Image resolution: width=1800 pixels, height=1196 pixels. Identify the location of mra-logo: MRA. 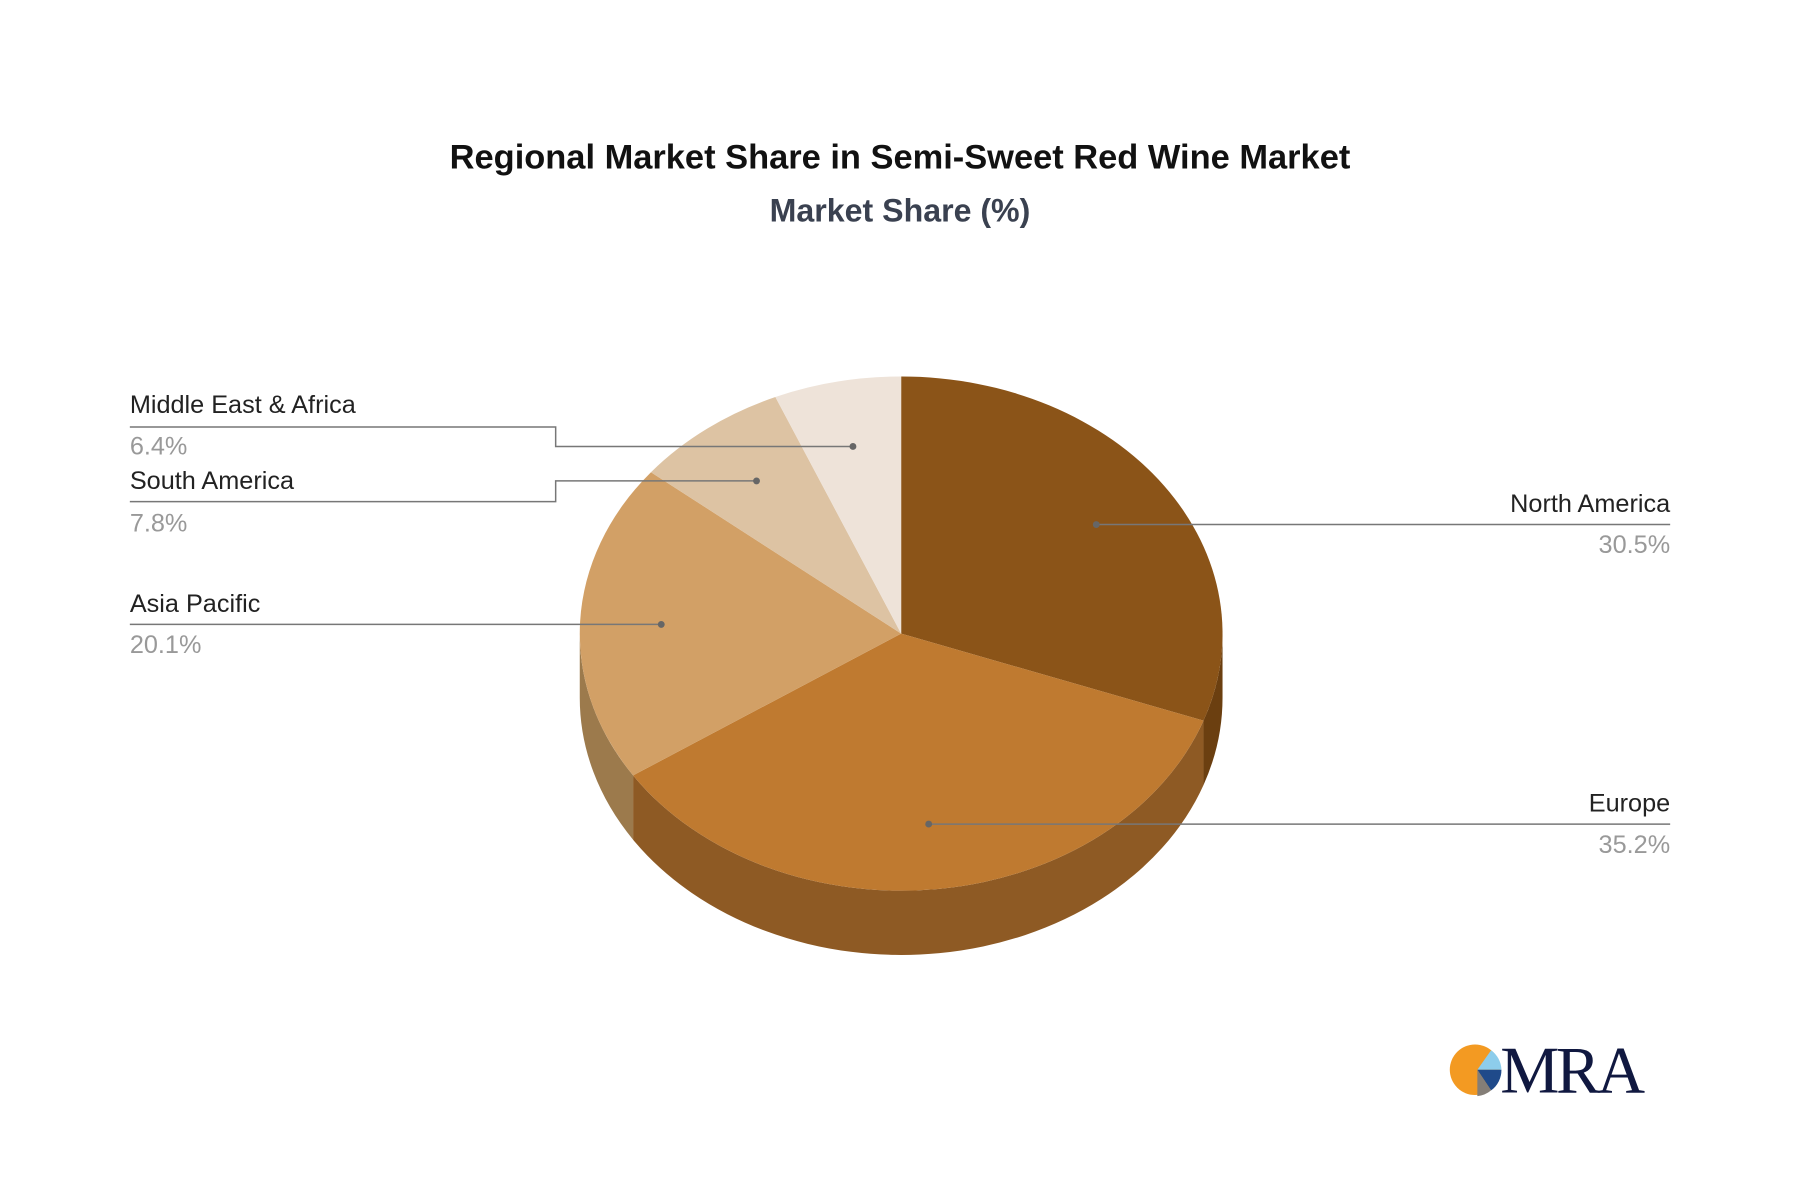
(1548, 1071).